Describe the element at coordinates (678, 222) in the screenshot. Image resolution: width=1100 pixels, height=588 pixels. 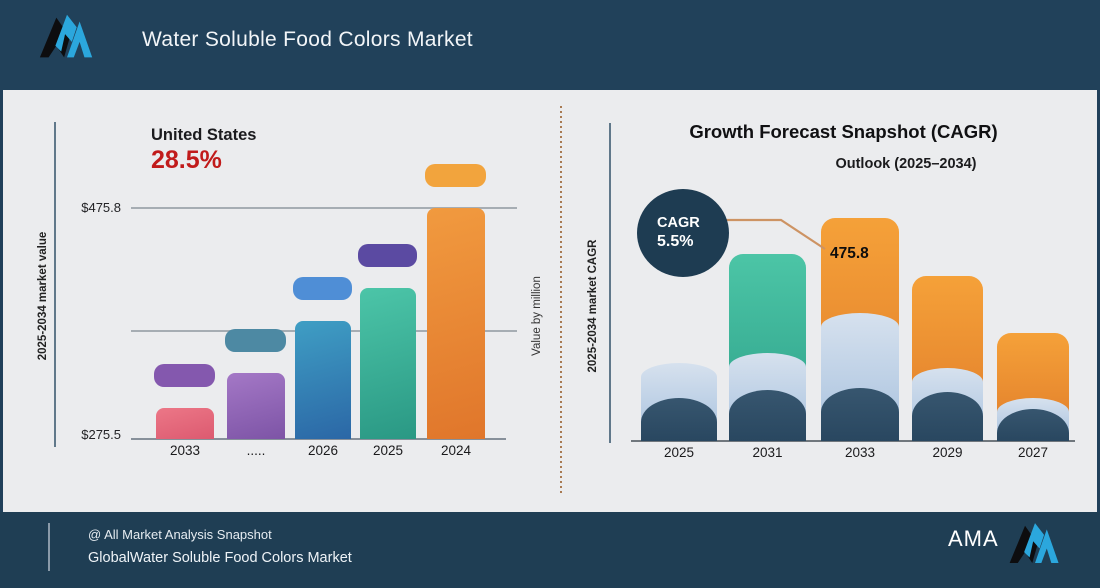
I see `cagr-badge-label: CAGR` at that location.